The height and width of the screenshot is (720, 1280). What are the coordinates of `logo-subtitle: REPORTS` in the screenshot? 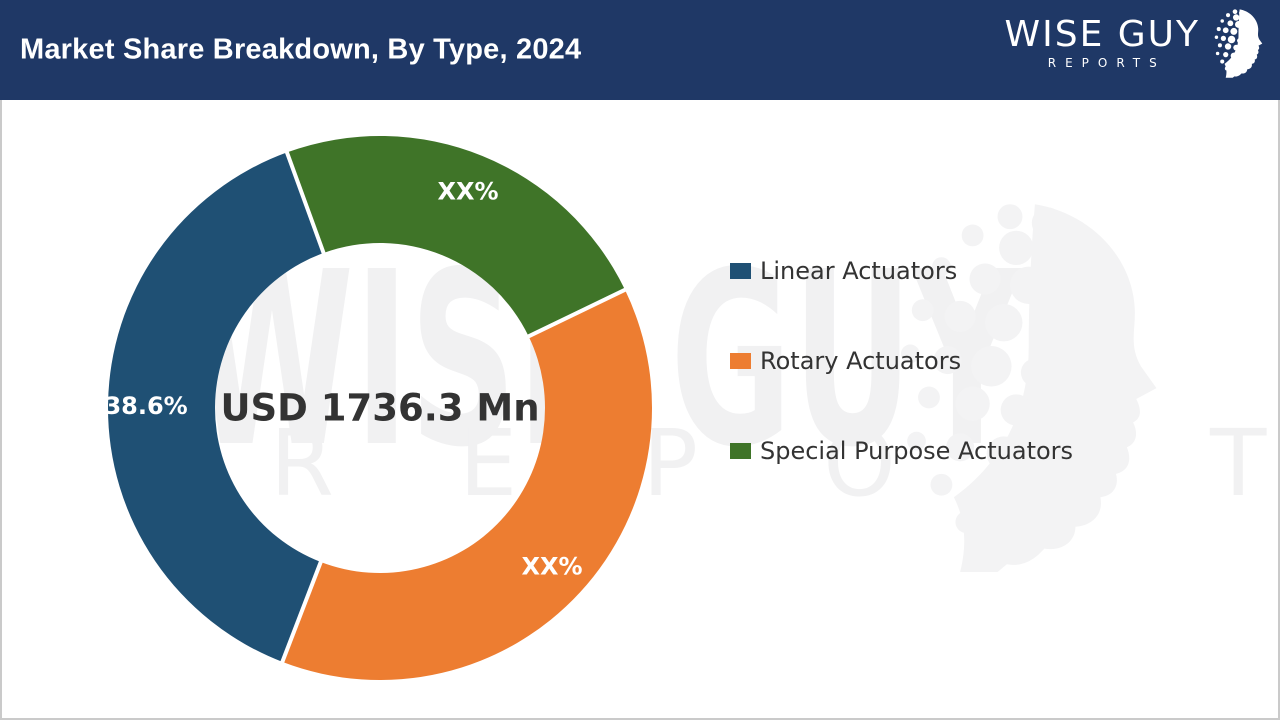 It's located at (1106, 62).